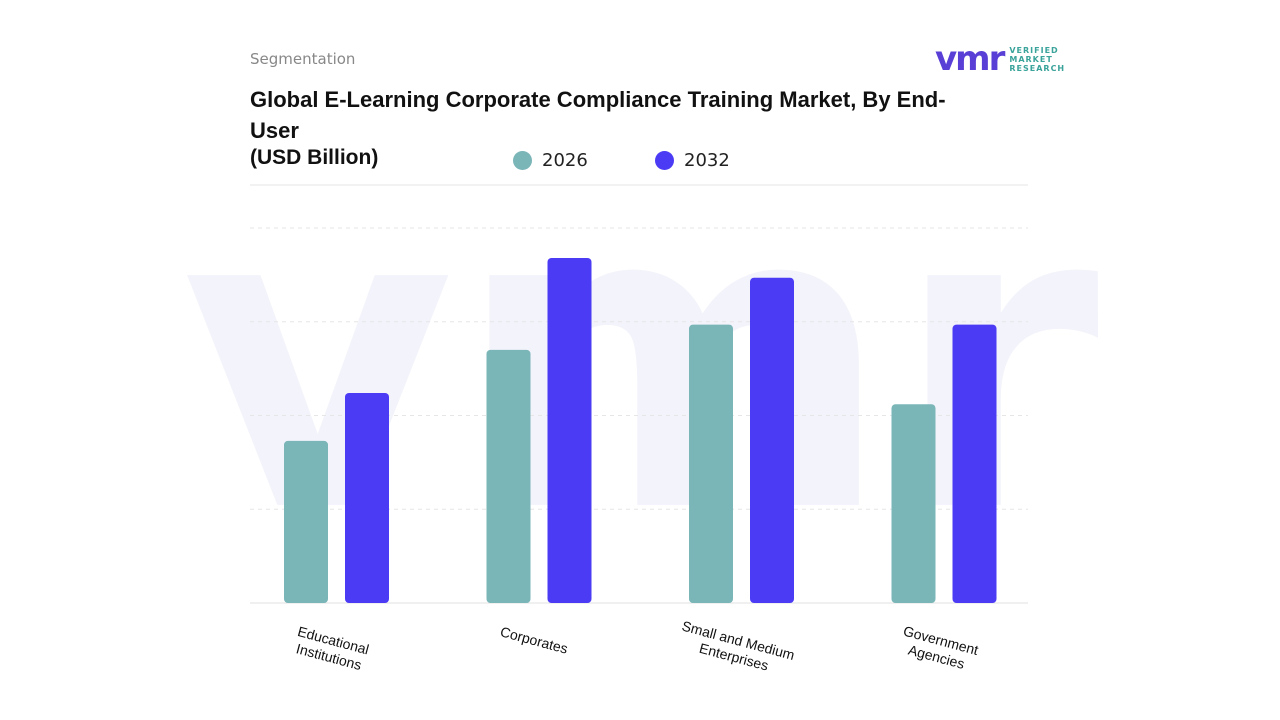 Image resolution: width=1280 pixels, height=720 pixels. I want to click on section-label: Segmentation, so click(303, 59).